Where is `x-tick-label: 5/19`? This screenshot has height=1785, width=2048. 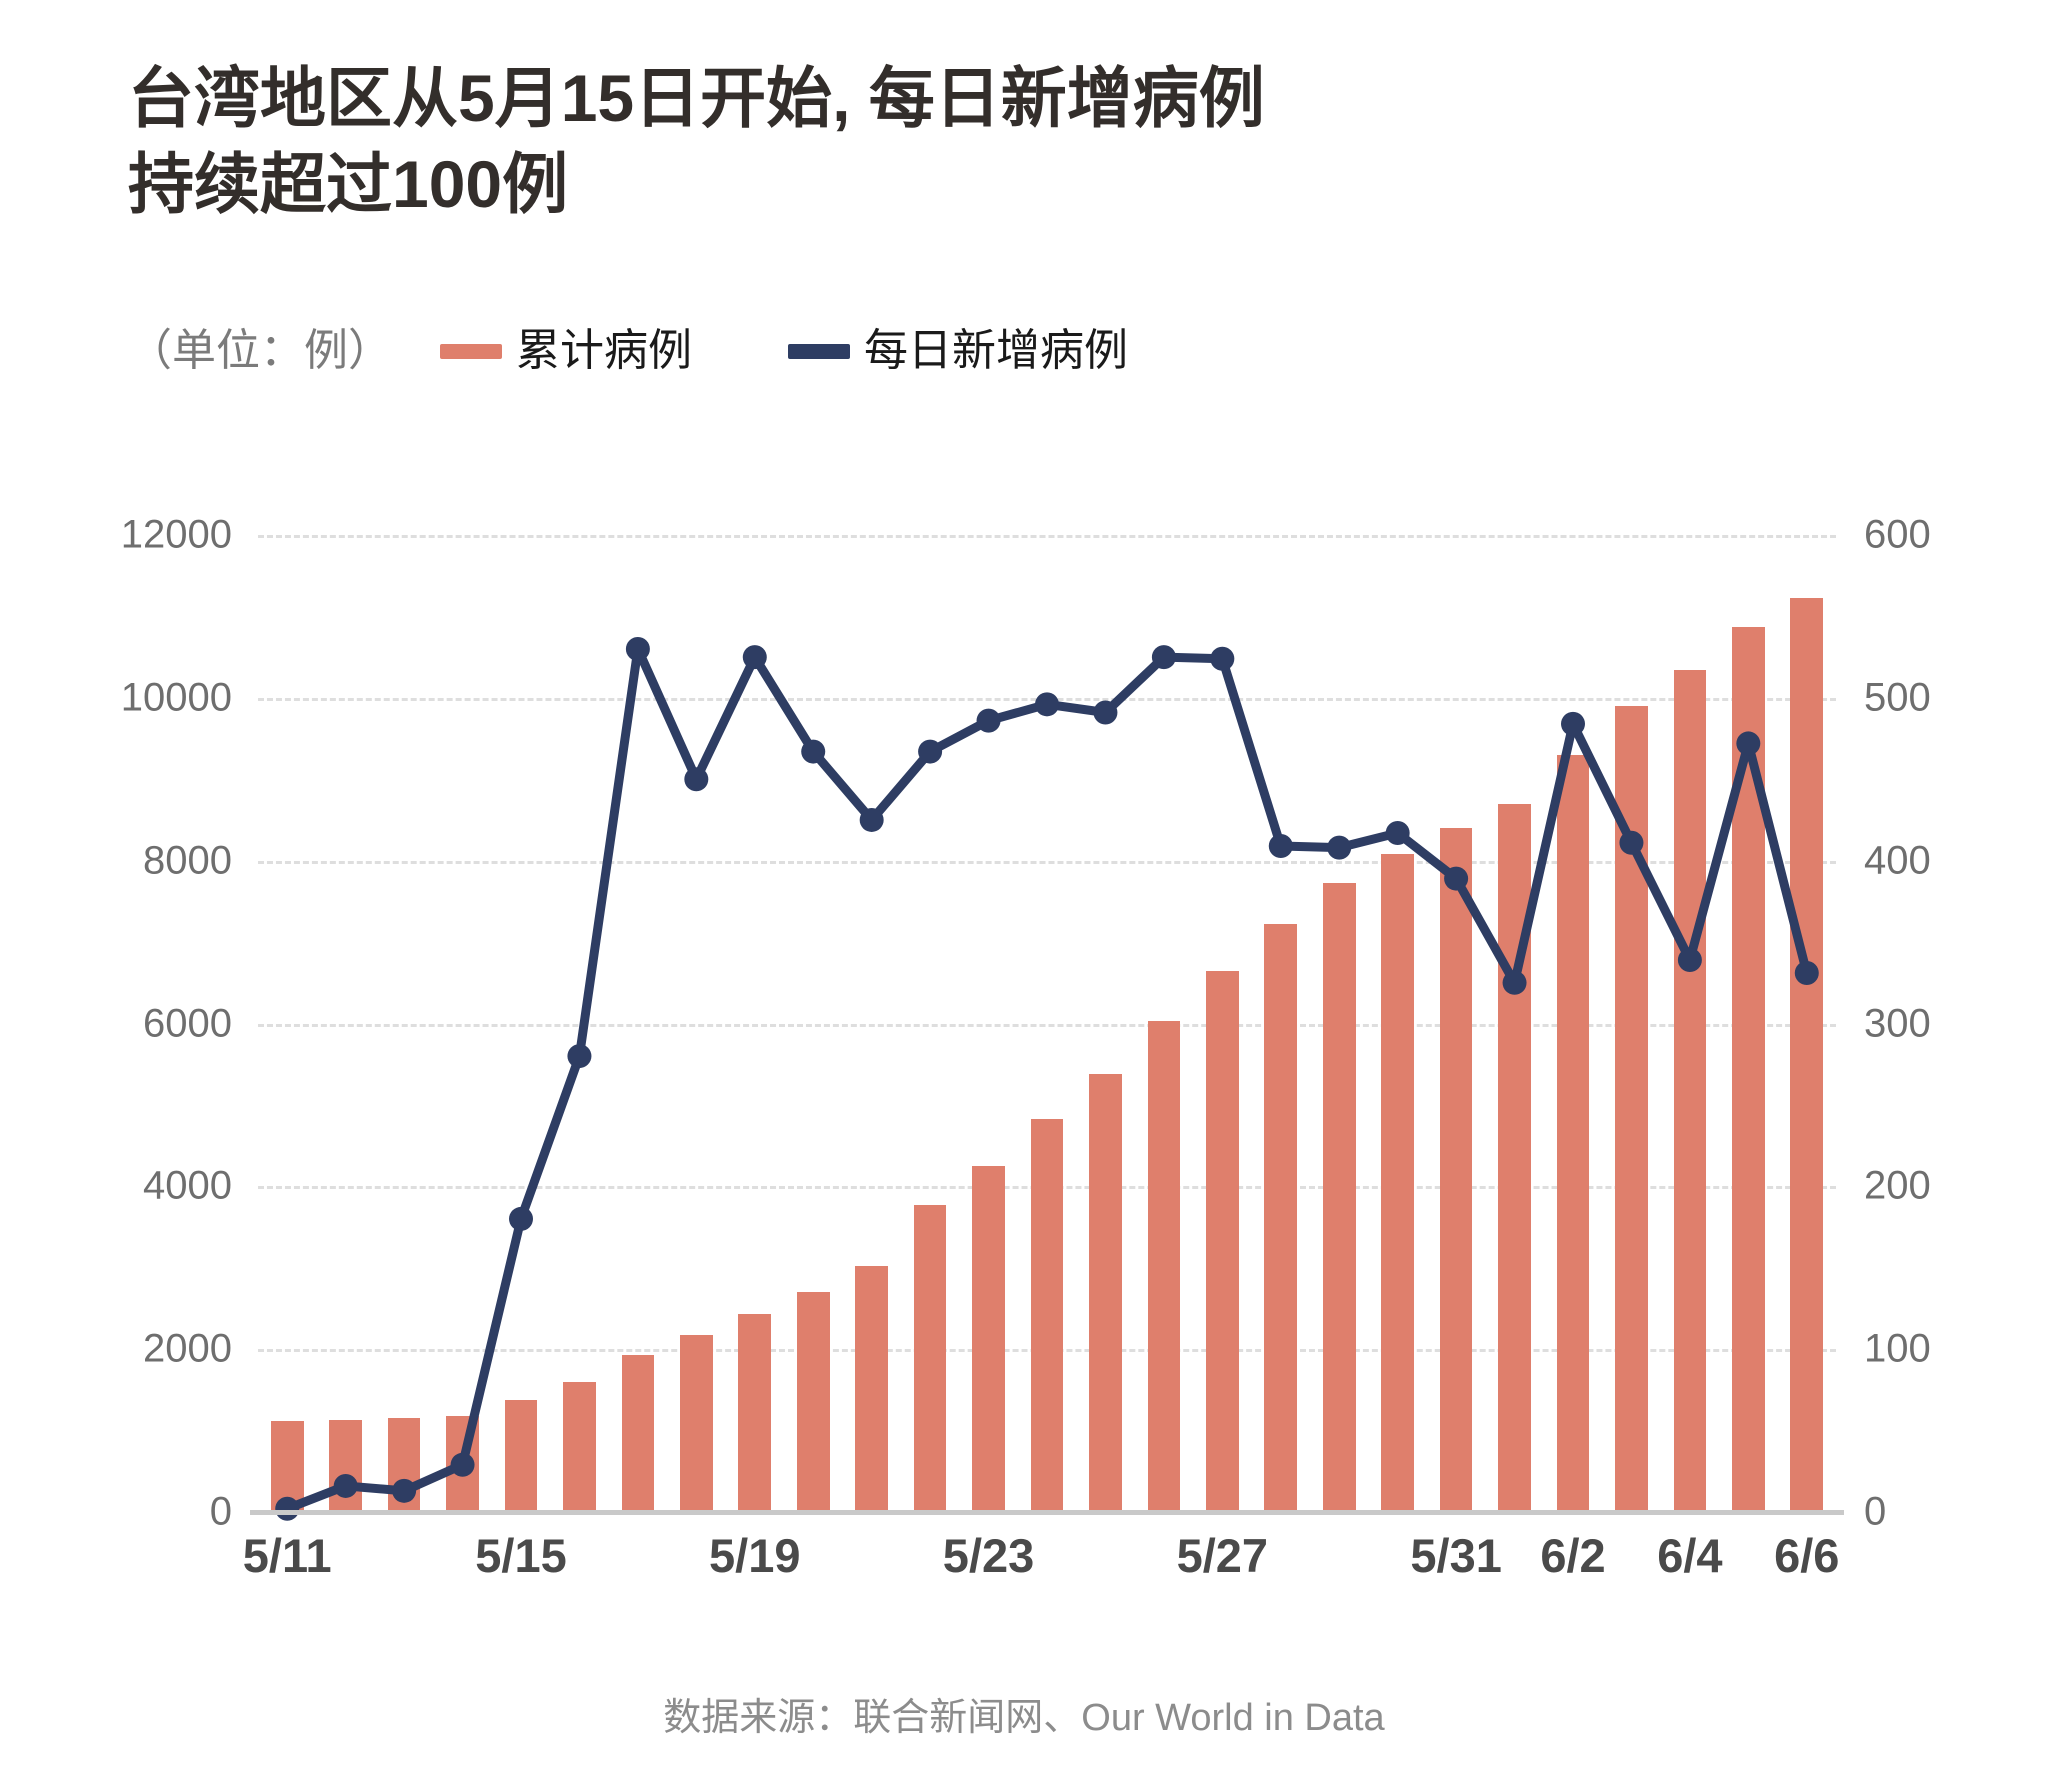 x-tick-label: 5/19 is located at coordinates (755, 1555).